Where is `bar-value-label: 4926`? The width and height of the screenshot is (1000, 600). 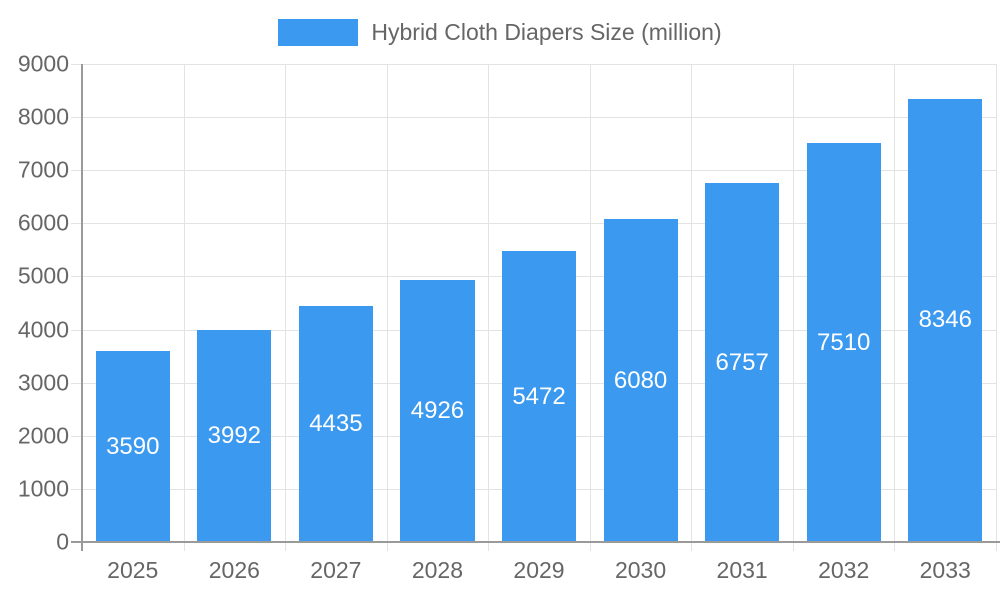
bar-value-label: 4926 is located at coordinates (437, 411).